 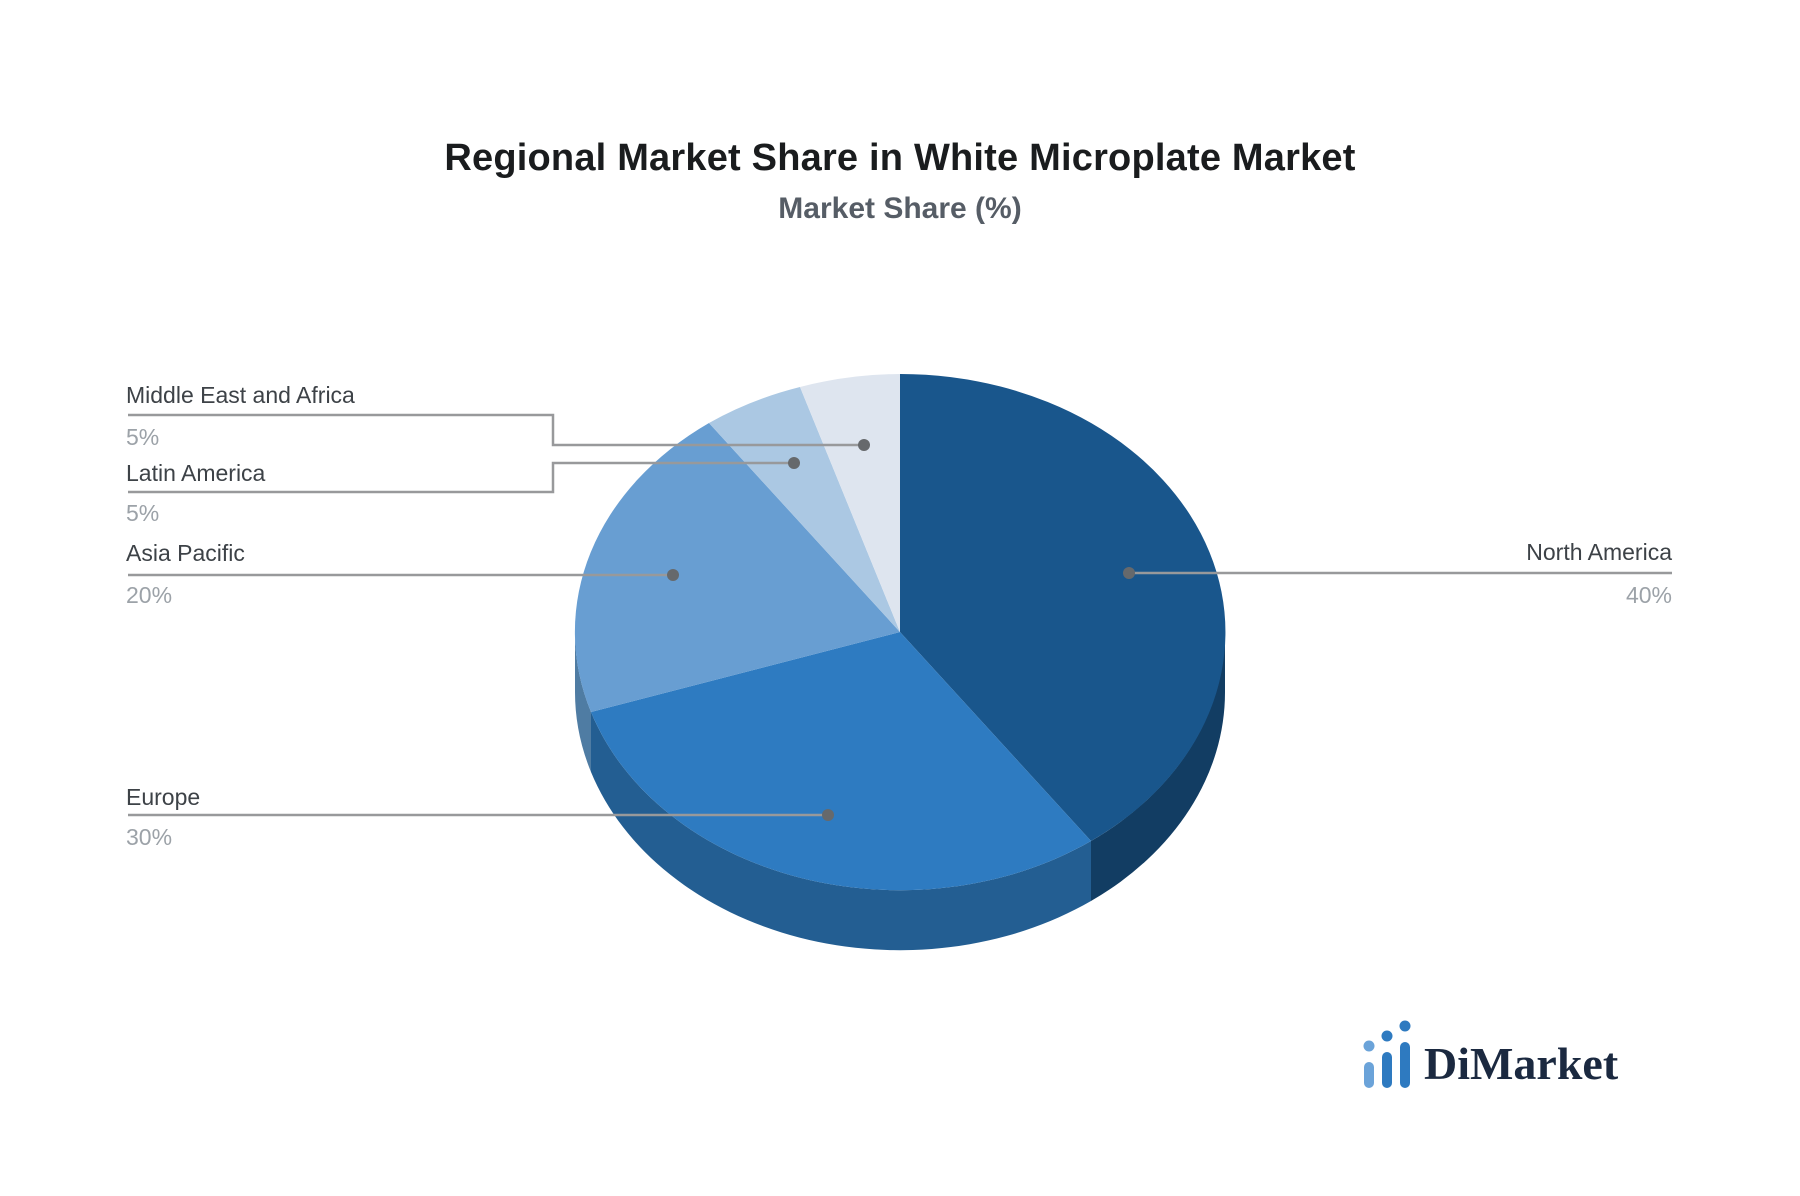 I want to click on pie-slice-europe, so click(x=841, y=761).